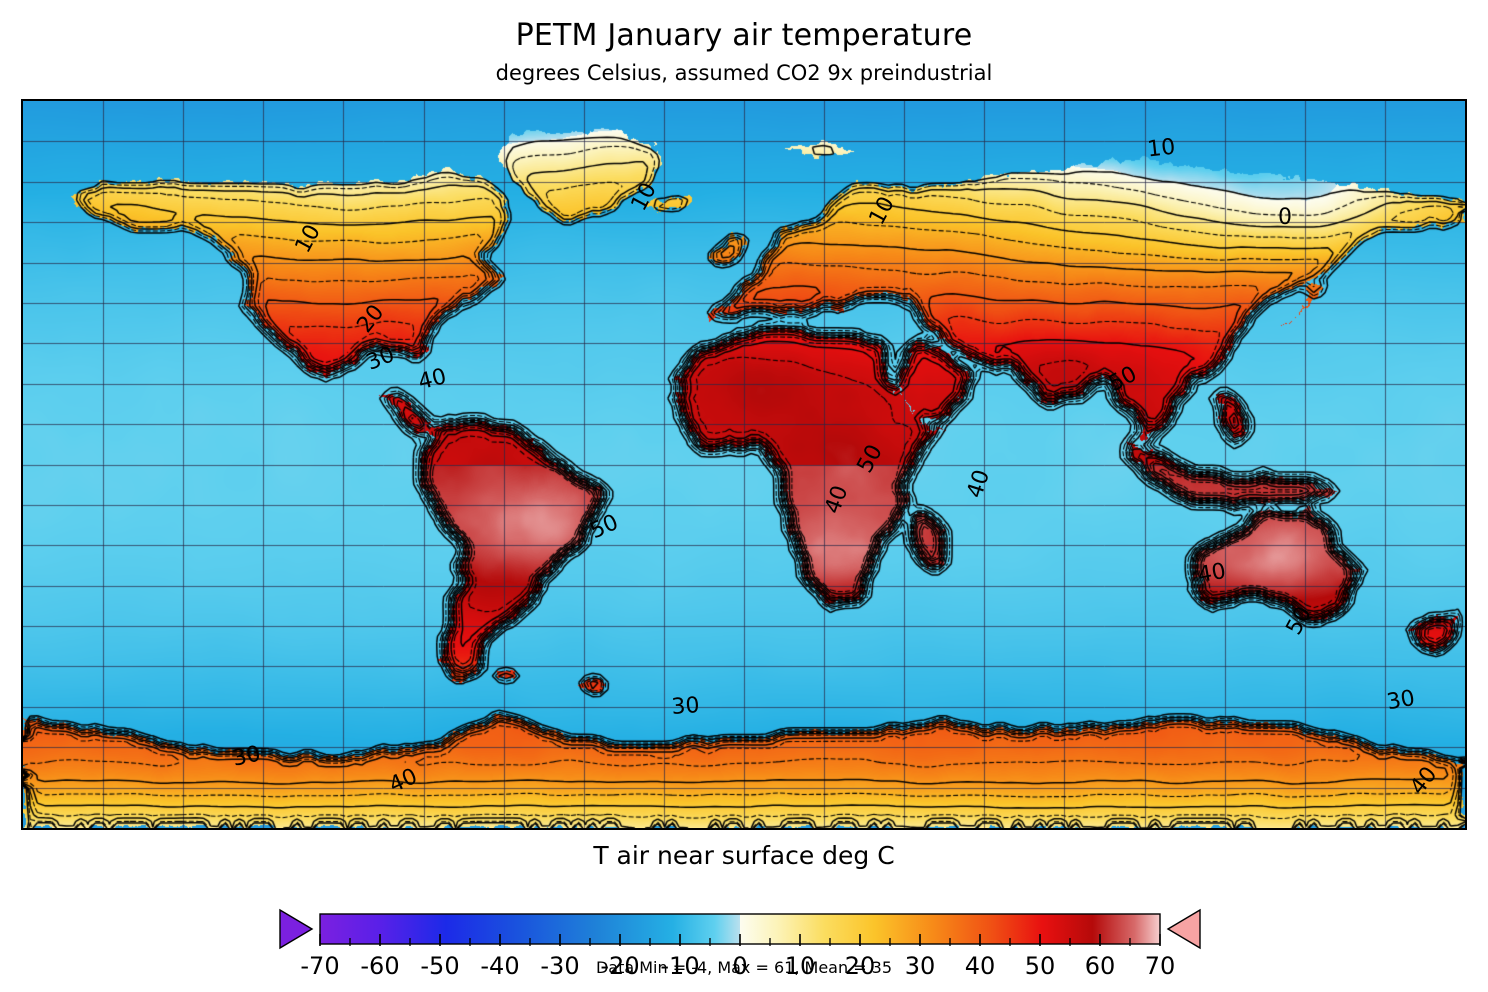 This screenshot has height=992, width=1488. I want to click on colorbar-tick-label: -20, so click(619, 964).